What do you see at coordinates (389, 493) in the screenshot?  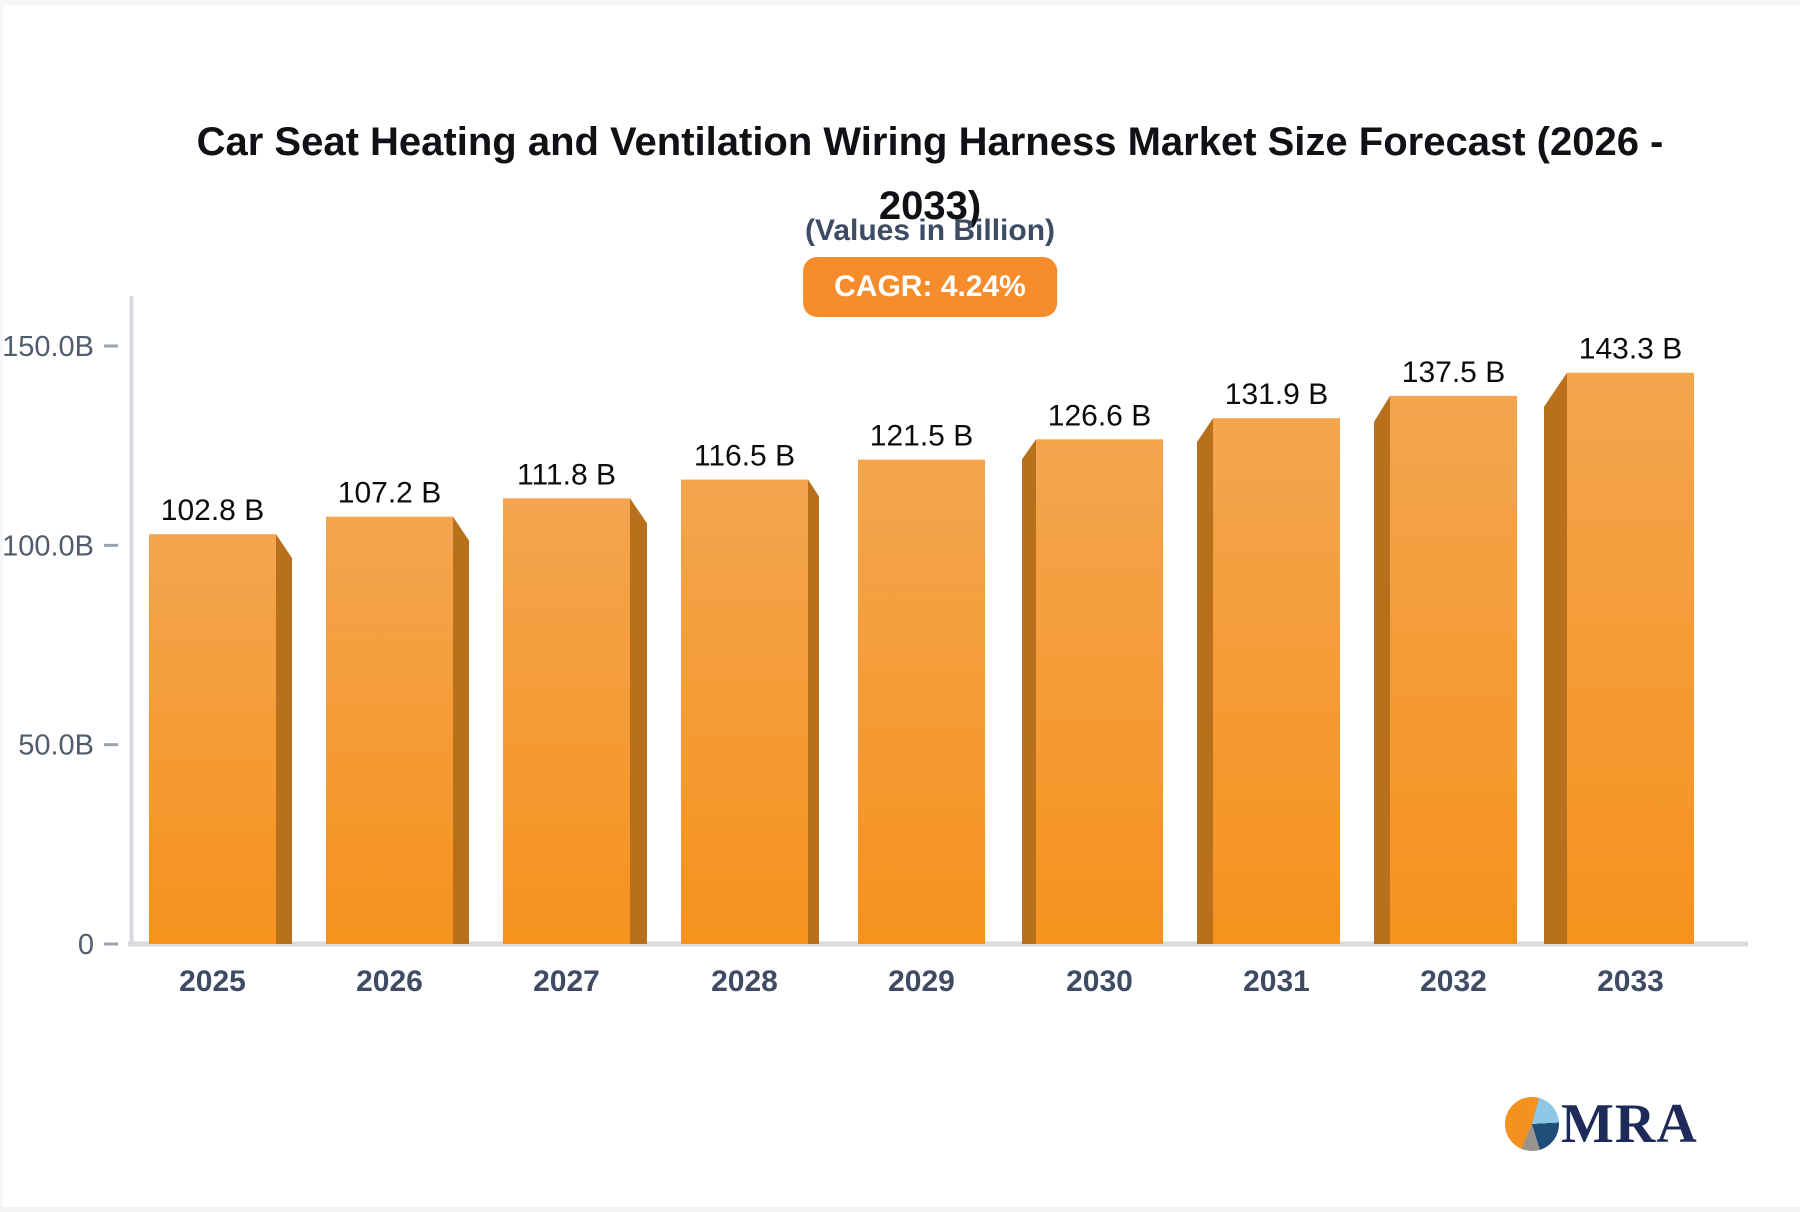 I see `bar-value-label: 107.2 B` at bounding box center [389, 493].